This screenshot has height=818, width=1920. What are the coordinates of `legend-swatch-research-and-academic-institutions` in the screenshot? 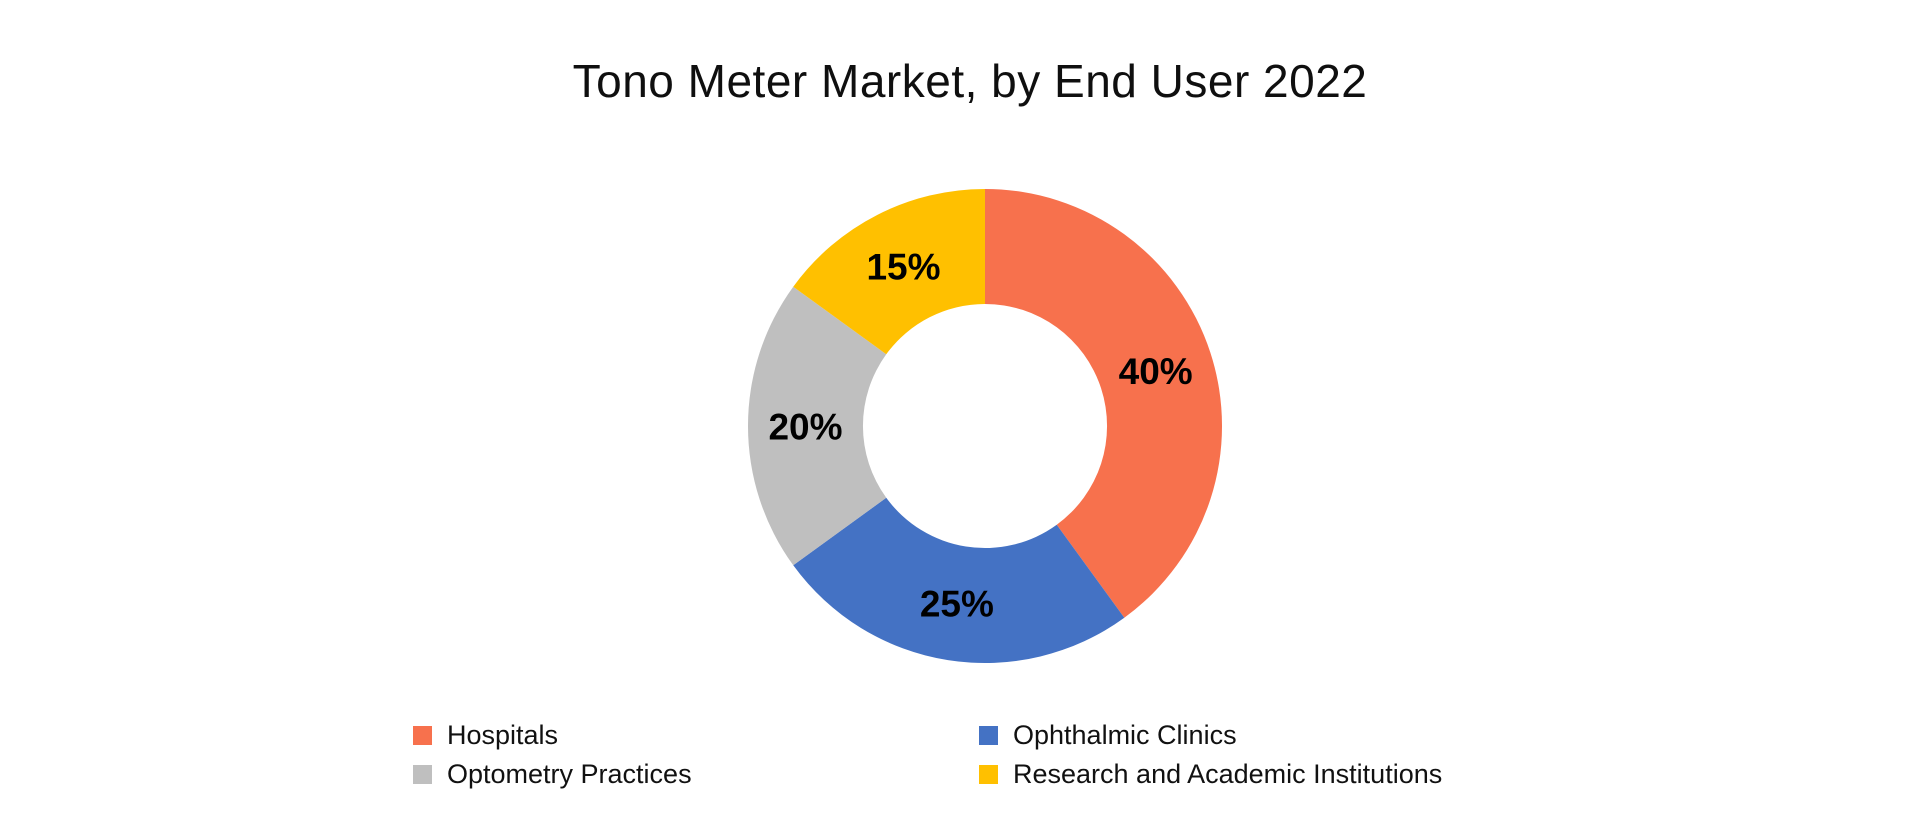 It's located at (988, 774).